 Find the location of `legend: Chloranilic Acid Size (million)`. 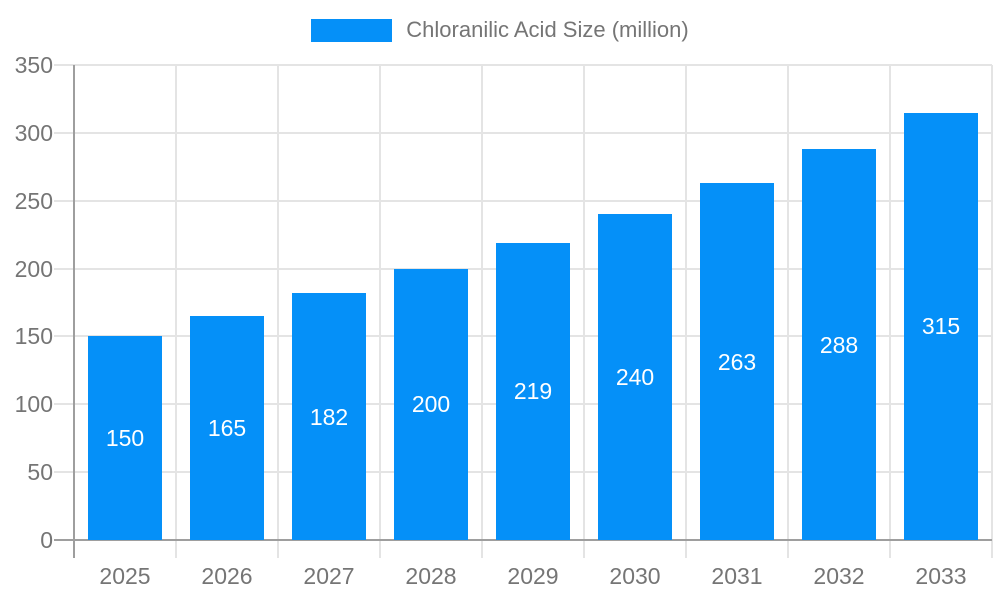

legend: Chloranilic Acid Size (million) is located at coordinates (500, 30).